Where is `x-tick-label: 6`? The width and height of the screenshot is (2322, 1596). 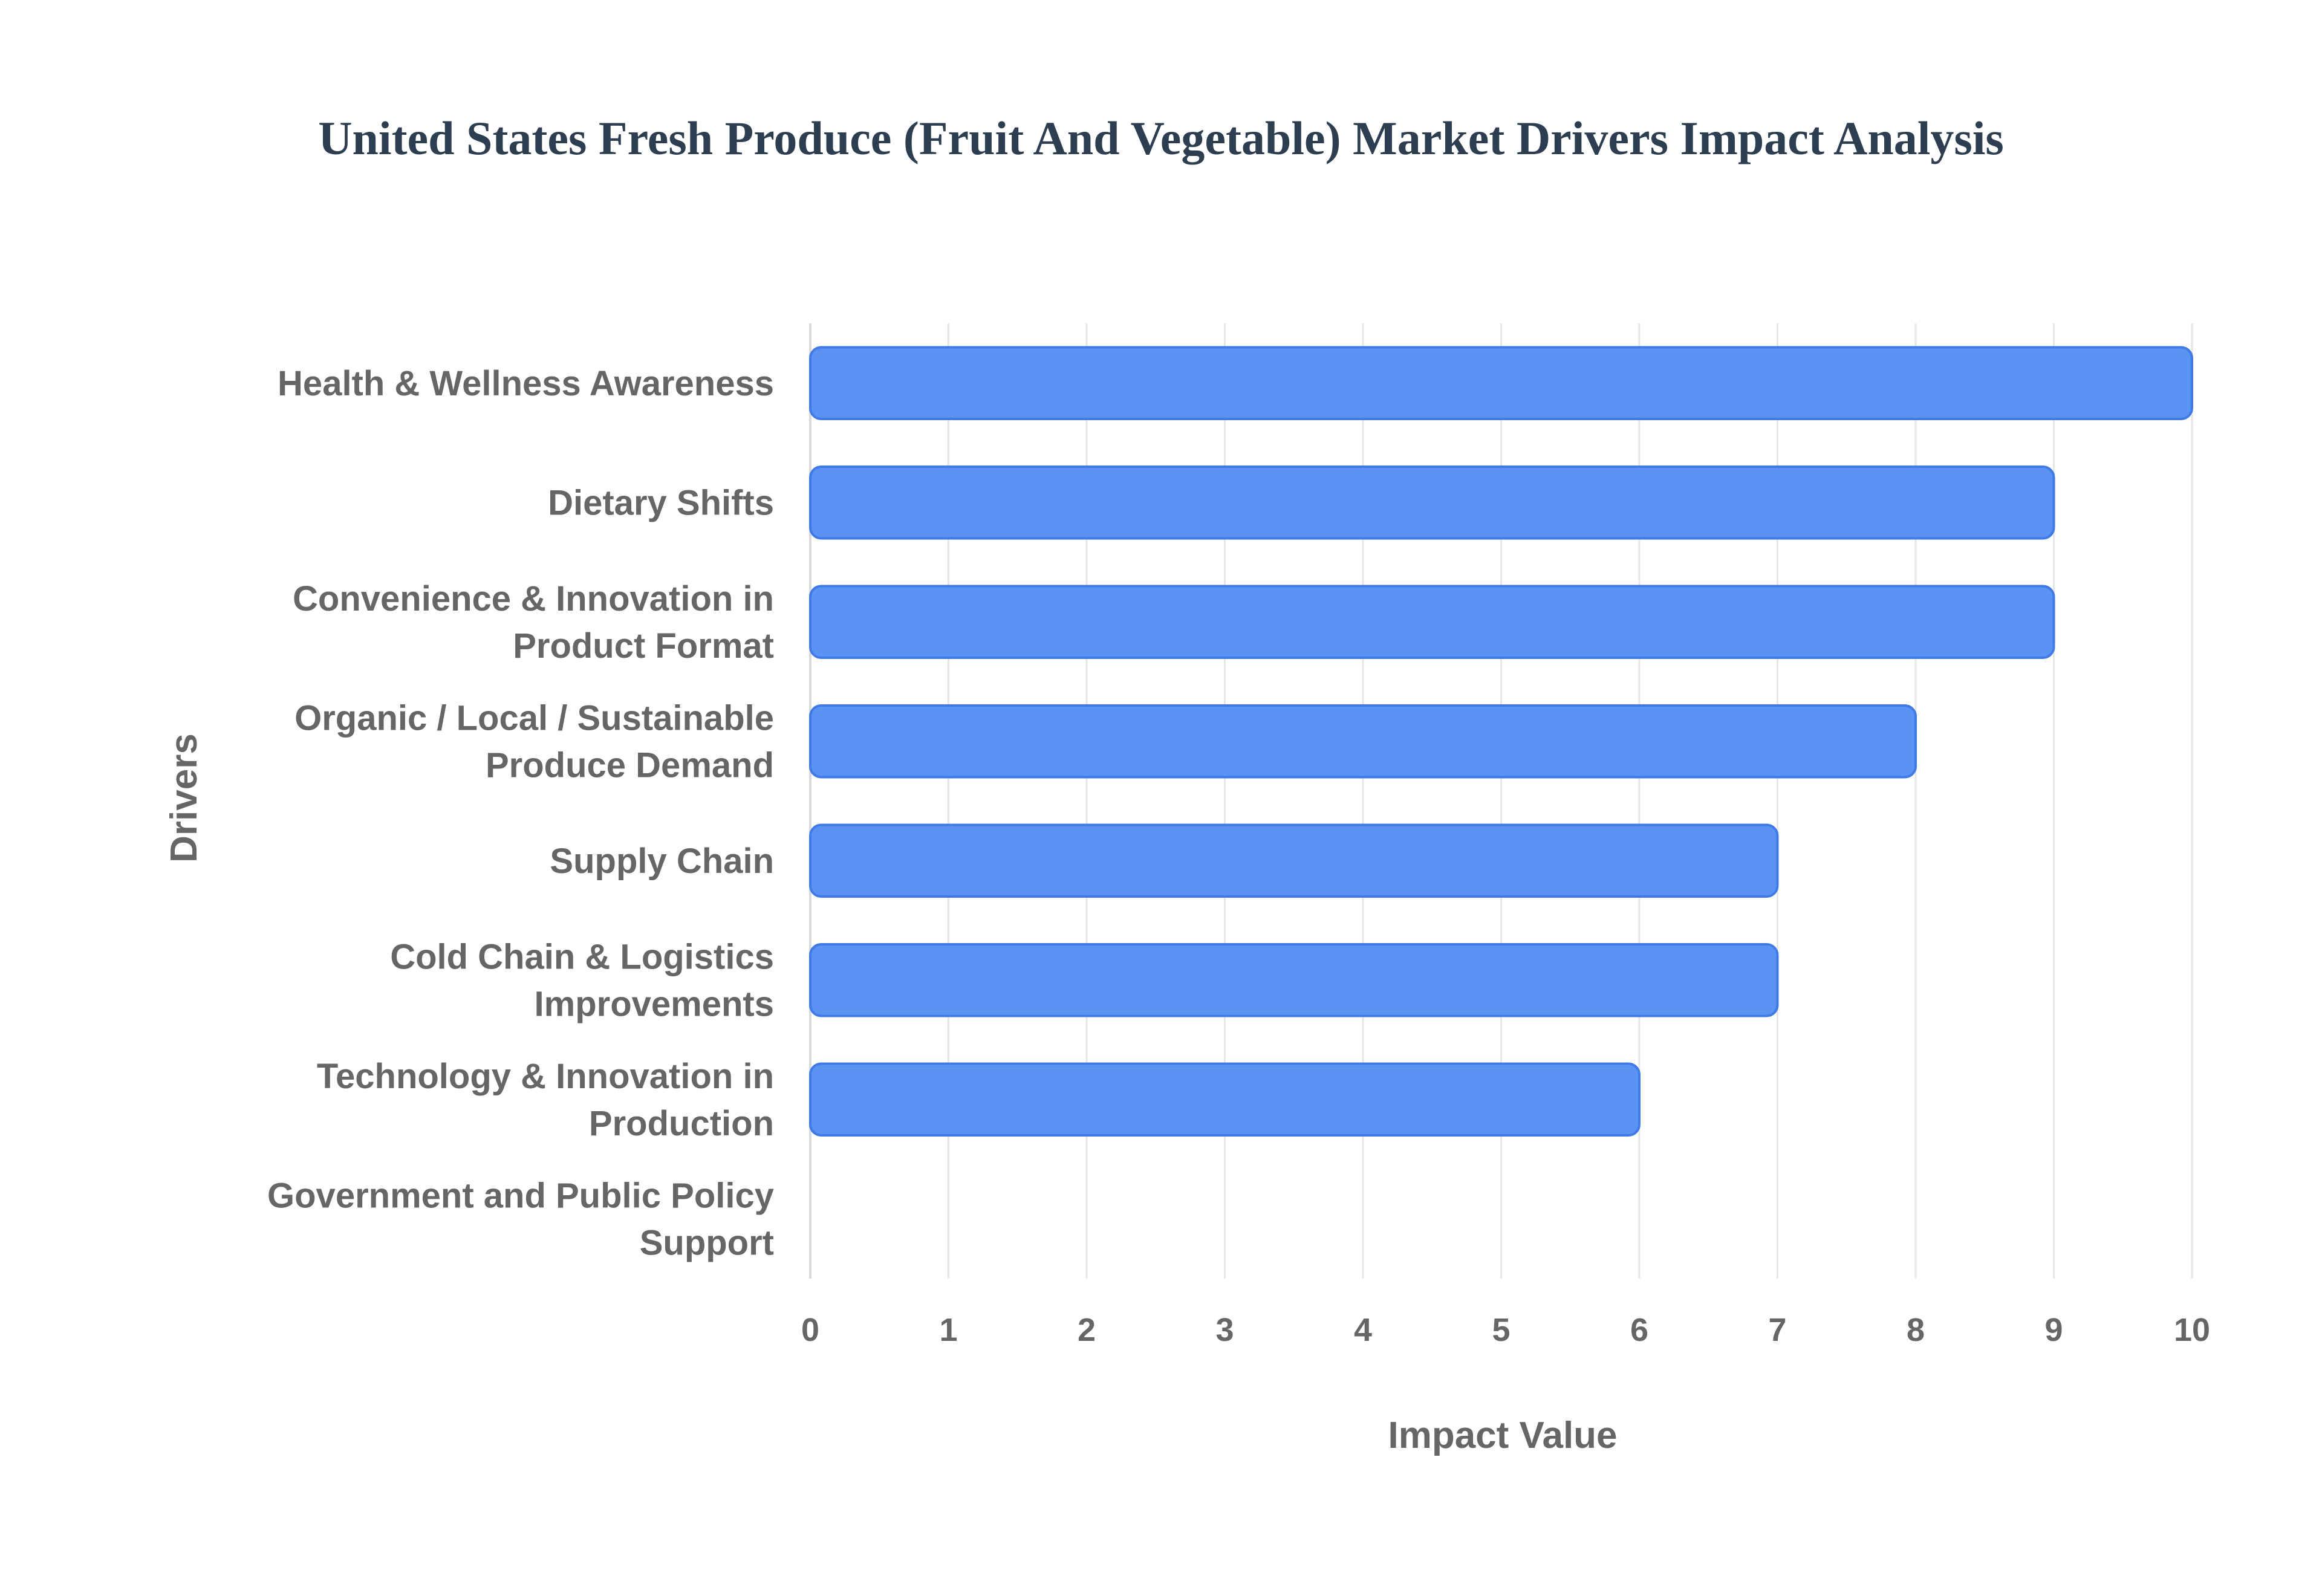
x-tick-label: 6 is located at coordinates (1639, 1330).